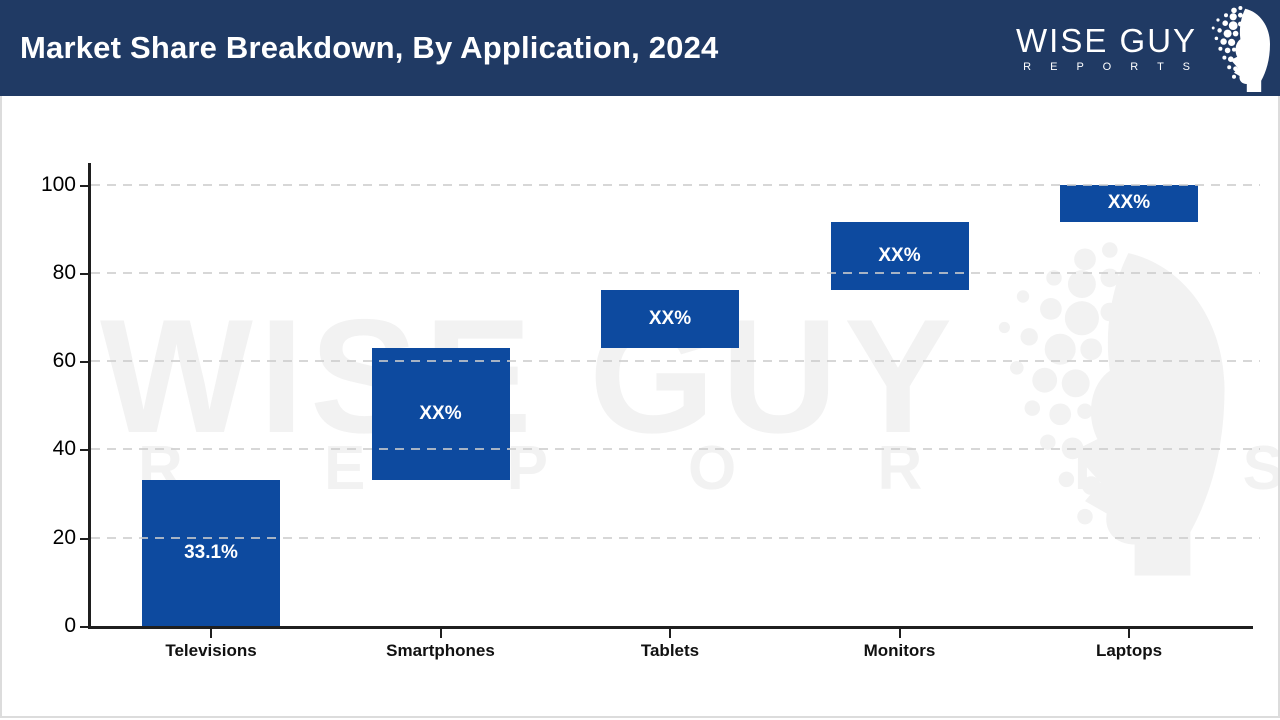 This screenshot has height=720, width=1280. Describe the element at coordinates (670, 650) in the screenshot. I see `x-category-label: Tablets` at that location.